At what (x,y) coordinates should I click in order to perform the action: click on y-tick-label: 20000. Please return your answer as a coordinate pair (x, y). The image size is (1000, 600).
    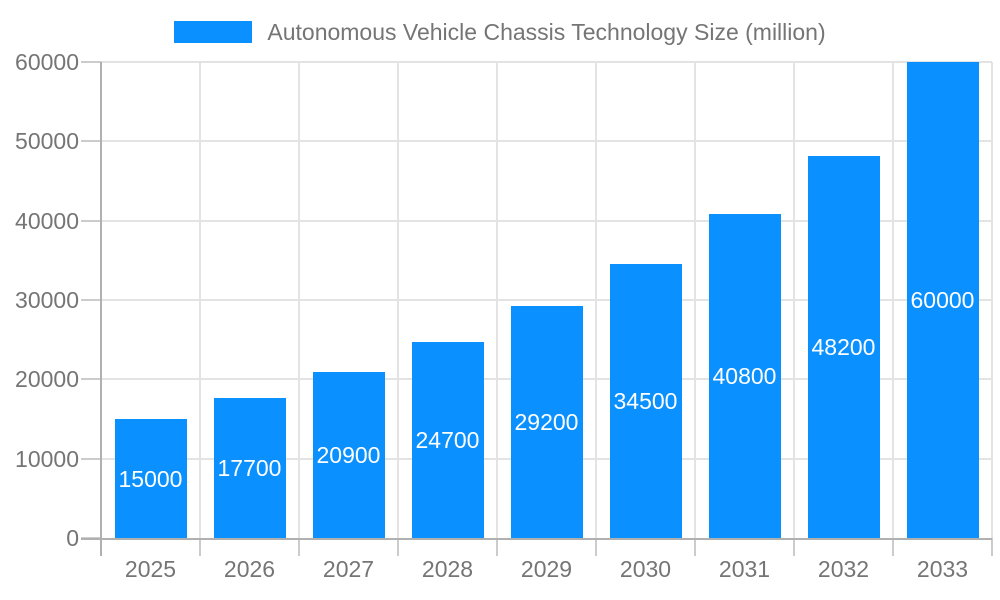
    Looking at the image, I should click on (47, 379).